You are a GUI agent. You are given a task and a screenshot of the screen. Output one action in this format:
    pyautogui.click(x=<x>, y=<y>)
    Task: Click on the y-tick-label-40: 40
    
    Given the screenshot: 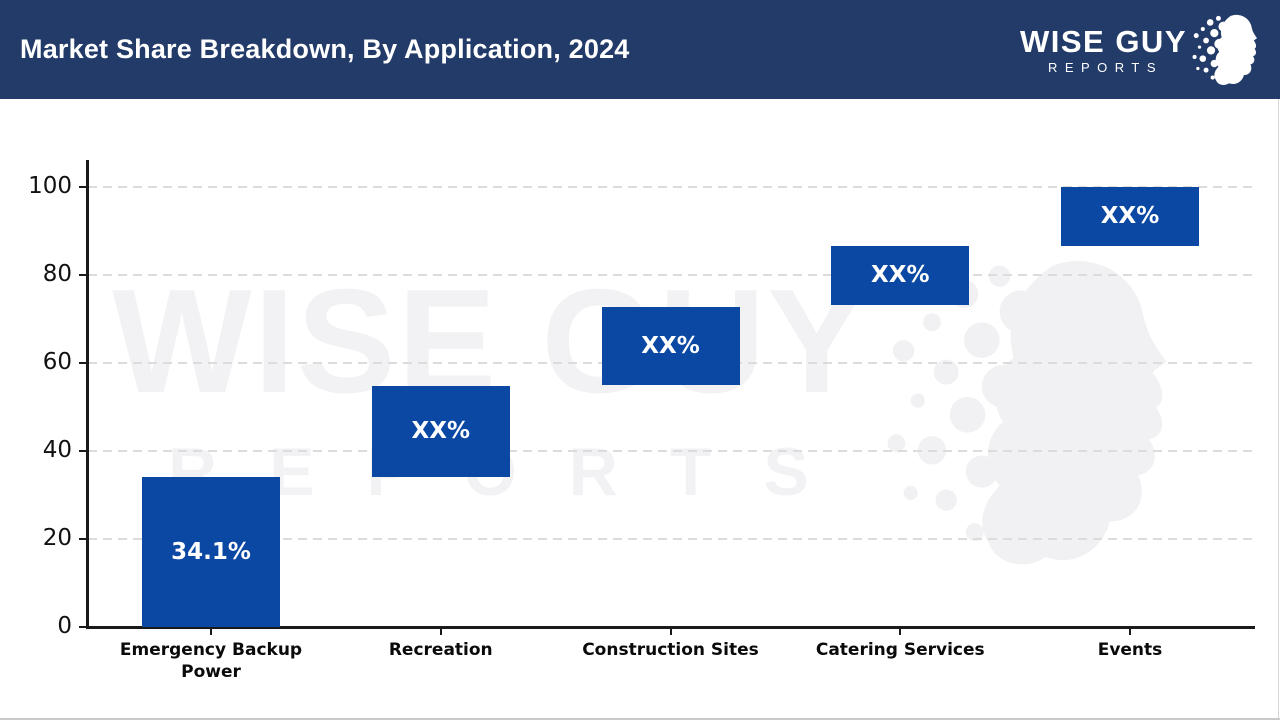 What is the action you would take?
    pyautogui.click(x=57, y=450)
    